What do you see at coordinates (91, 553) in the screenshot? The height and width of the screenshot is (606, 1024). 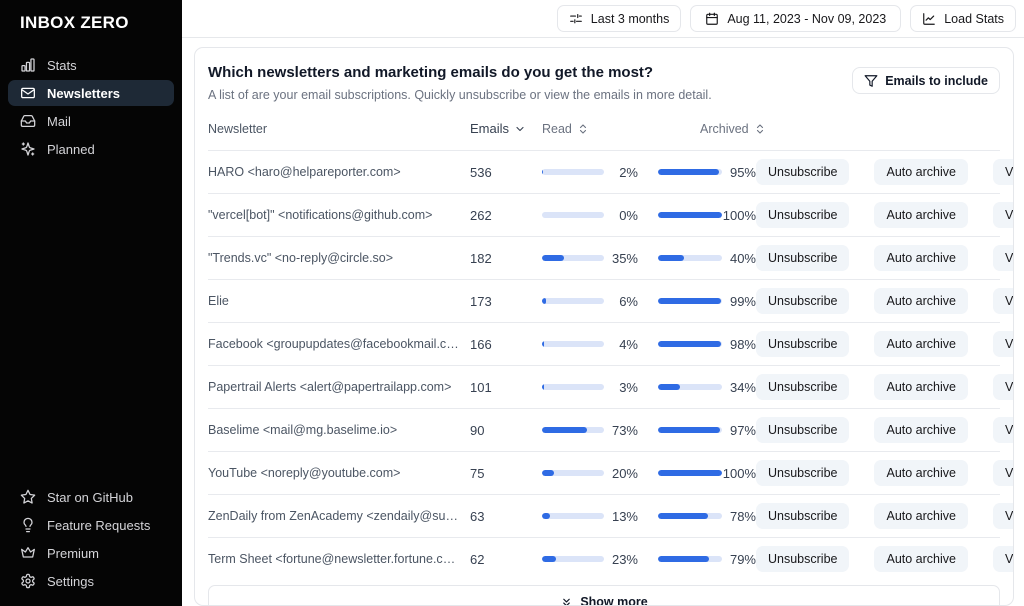 I see `sidebar-item-premium: Premium` at bounding box center [91, 553].